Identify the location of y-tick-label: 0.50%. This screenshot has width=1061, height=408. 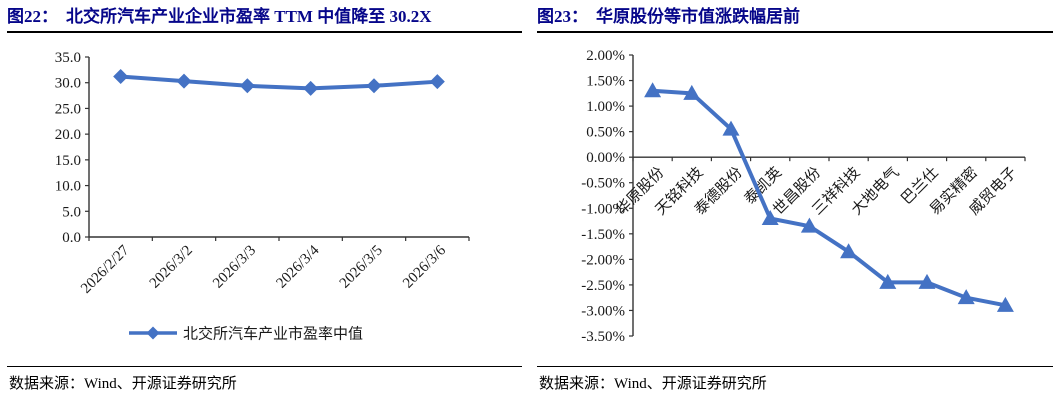
(605, 133).